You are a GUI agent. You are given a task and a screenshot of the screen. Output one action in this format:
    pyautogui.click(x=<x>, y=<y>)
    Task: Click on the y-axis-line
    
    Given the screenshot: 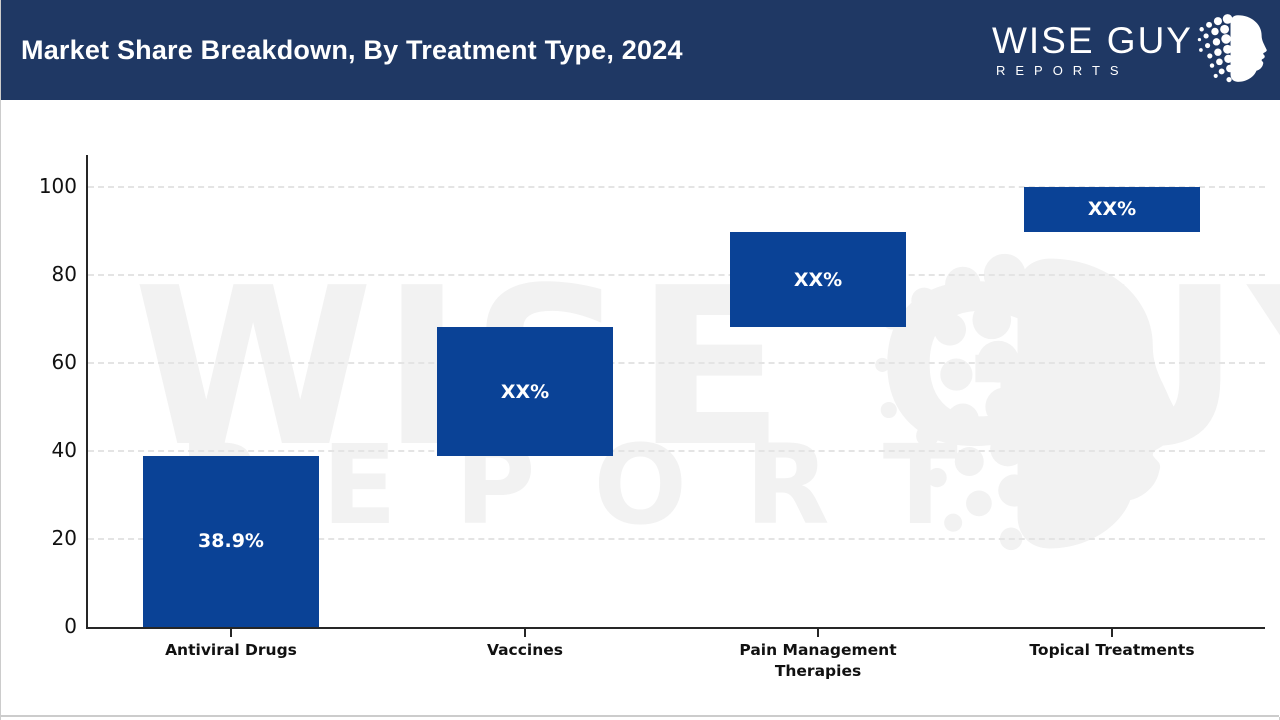 What is the action you would take?
    pyautogui.click(x=87, y=391)
    